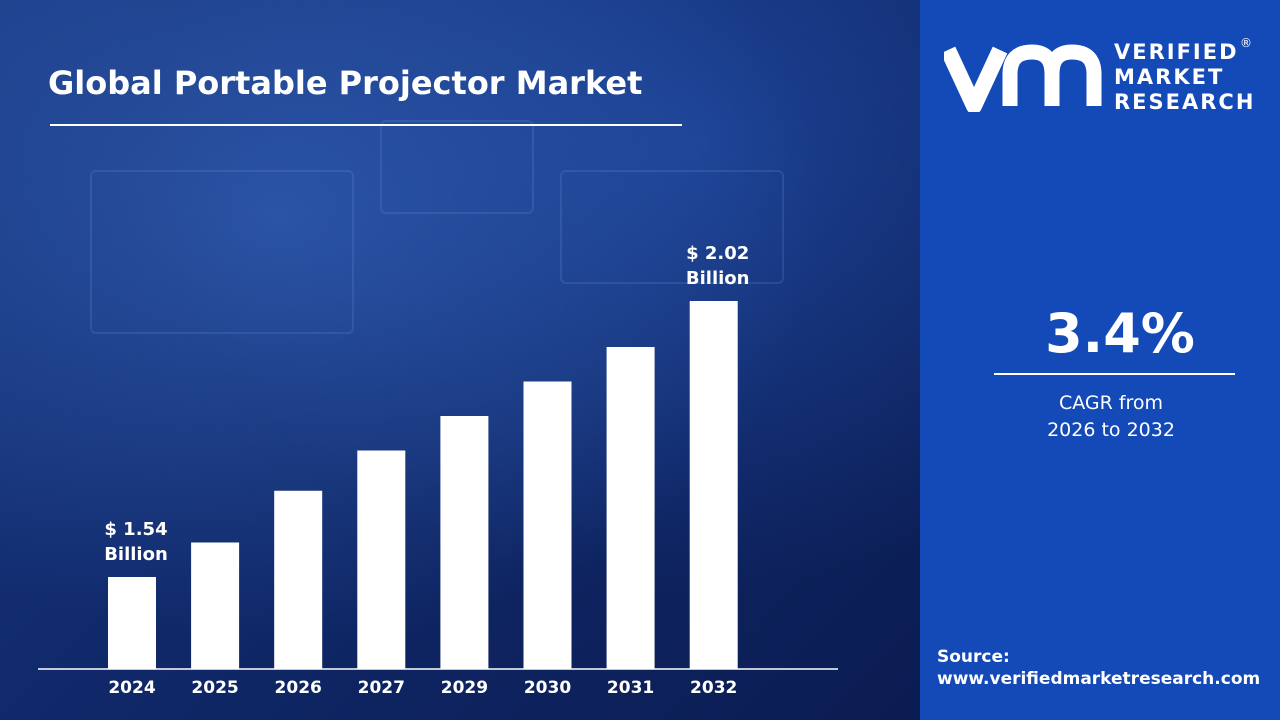  I want to click on logo-text-market: MARKET, so click(1169, 77).